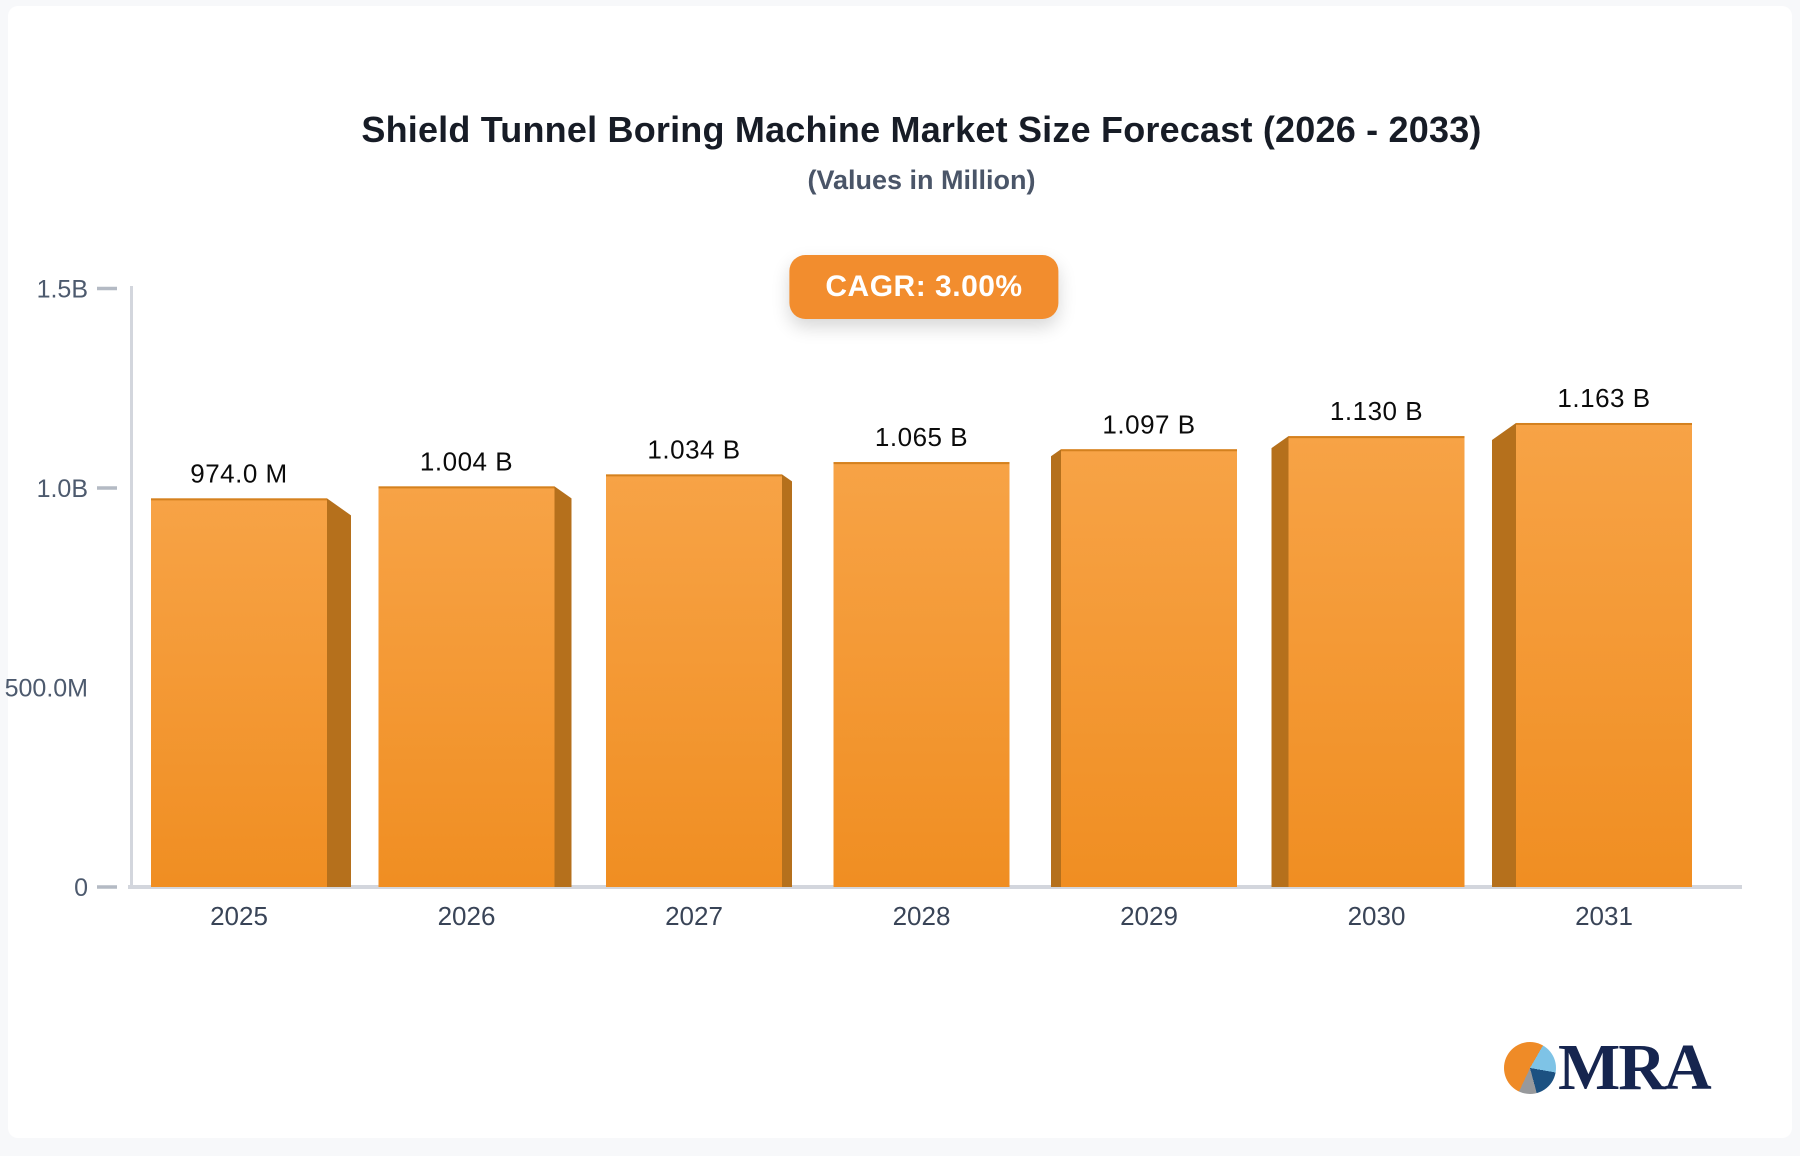 This screenshot has height=1156, width=1800. What do you see at coordinates (1635, 1067) in the screenshot?
I see `mra-logo-text: MRA` at bounding box center [1635, 1067].